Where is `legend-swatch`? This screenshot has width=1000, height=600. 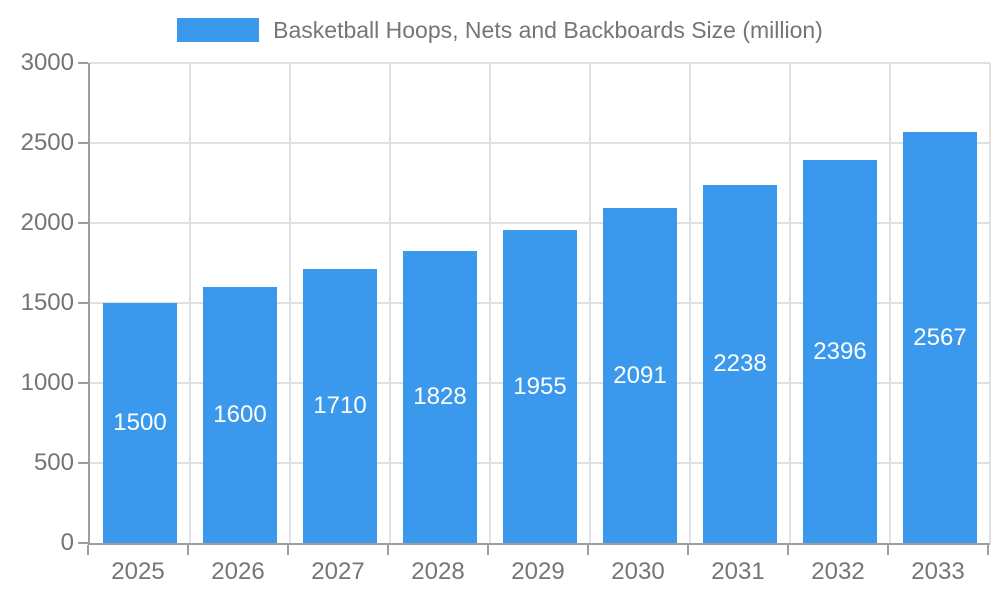 legend-swatch is located at coordinates (218, 30).